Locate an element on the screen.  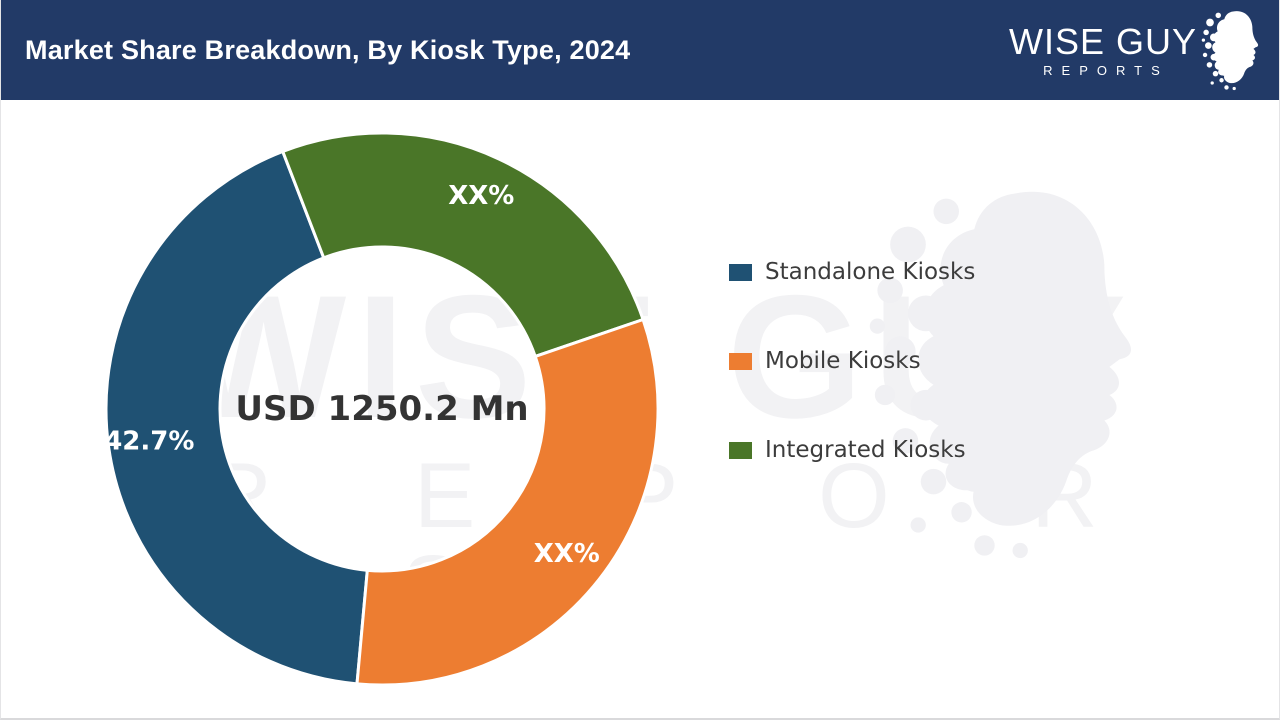
legend-item-integrated-kiosks: Integrated Kiosks is located at coordinates (852, 450).